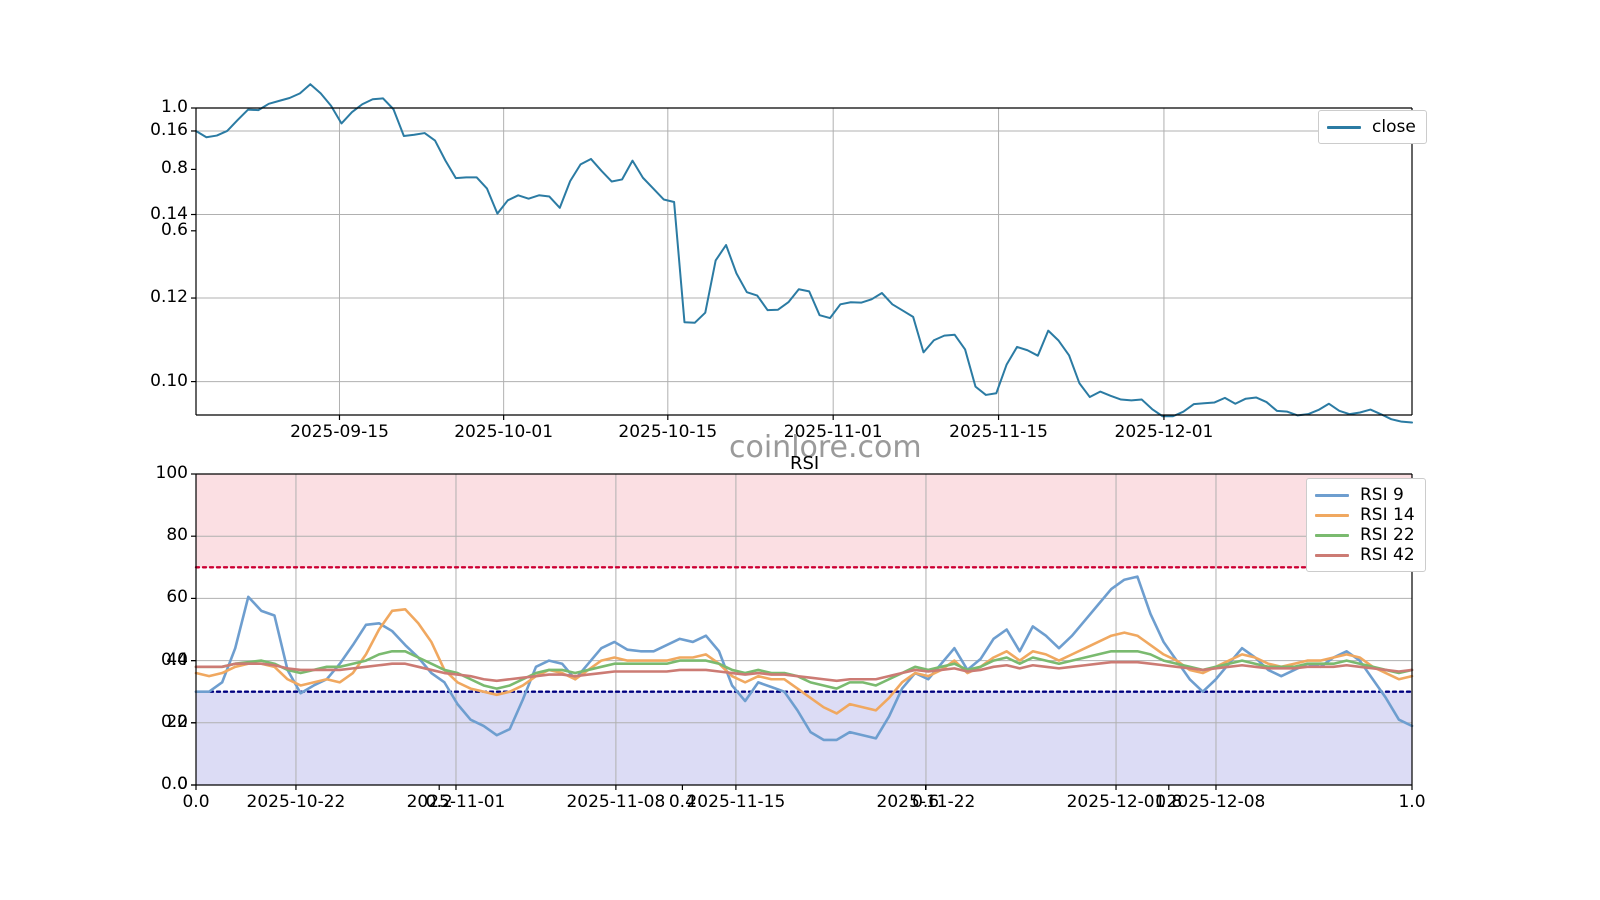 Image resolution: width=1600 pixels, height=900 pixels. I want to click on legend-label: RSI 14, so click(1387, 515).